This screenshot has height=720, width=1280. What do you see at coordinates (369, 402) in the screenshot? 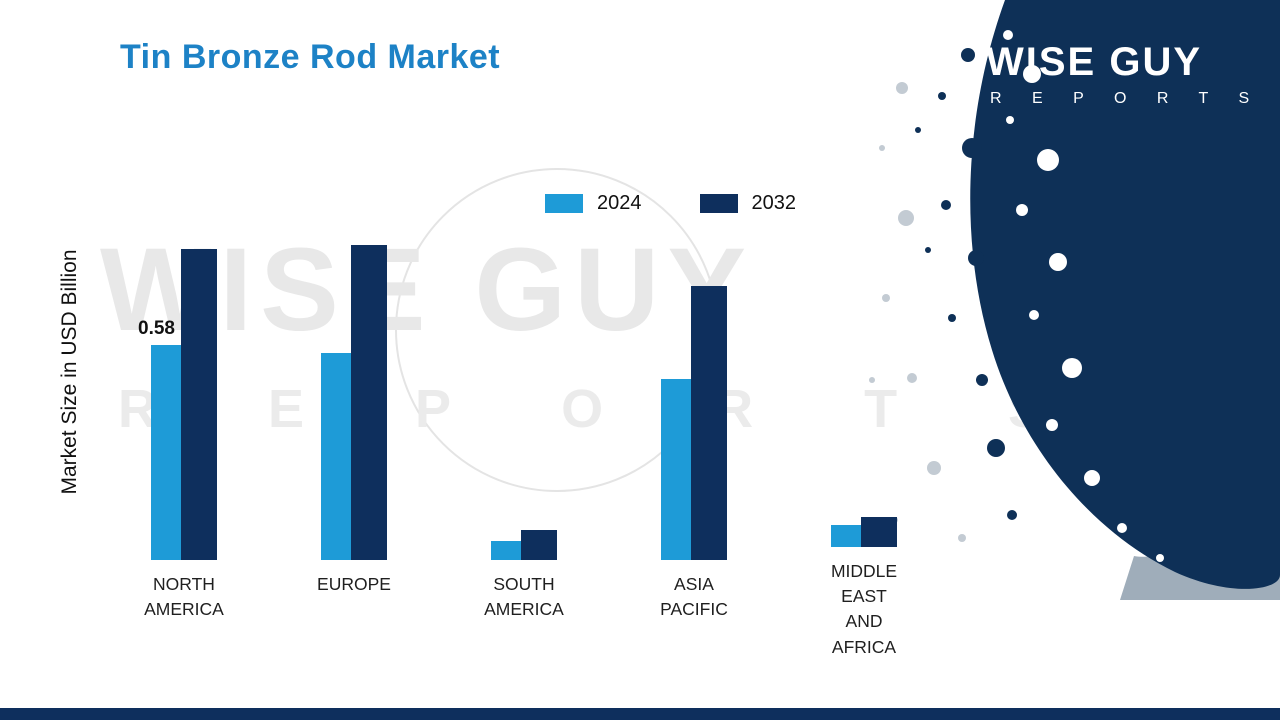
I see `bar-2032-europe` at bounding box center [369, 402].